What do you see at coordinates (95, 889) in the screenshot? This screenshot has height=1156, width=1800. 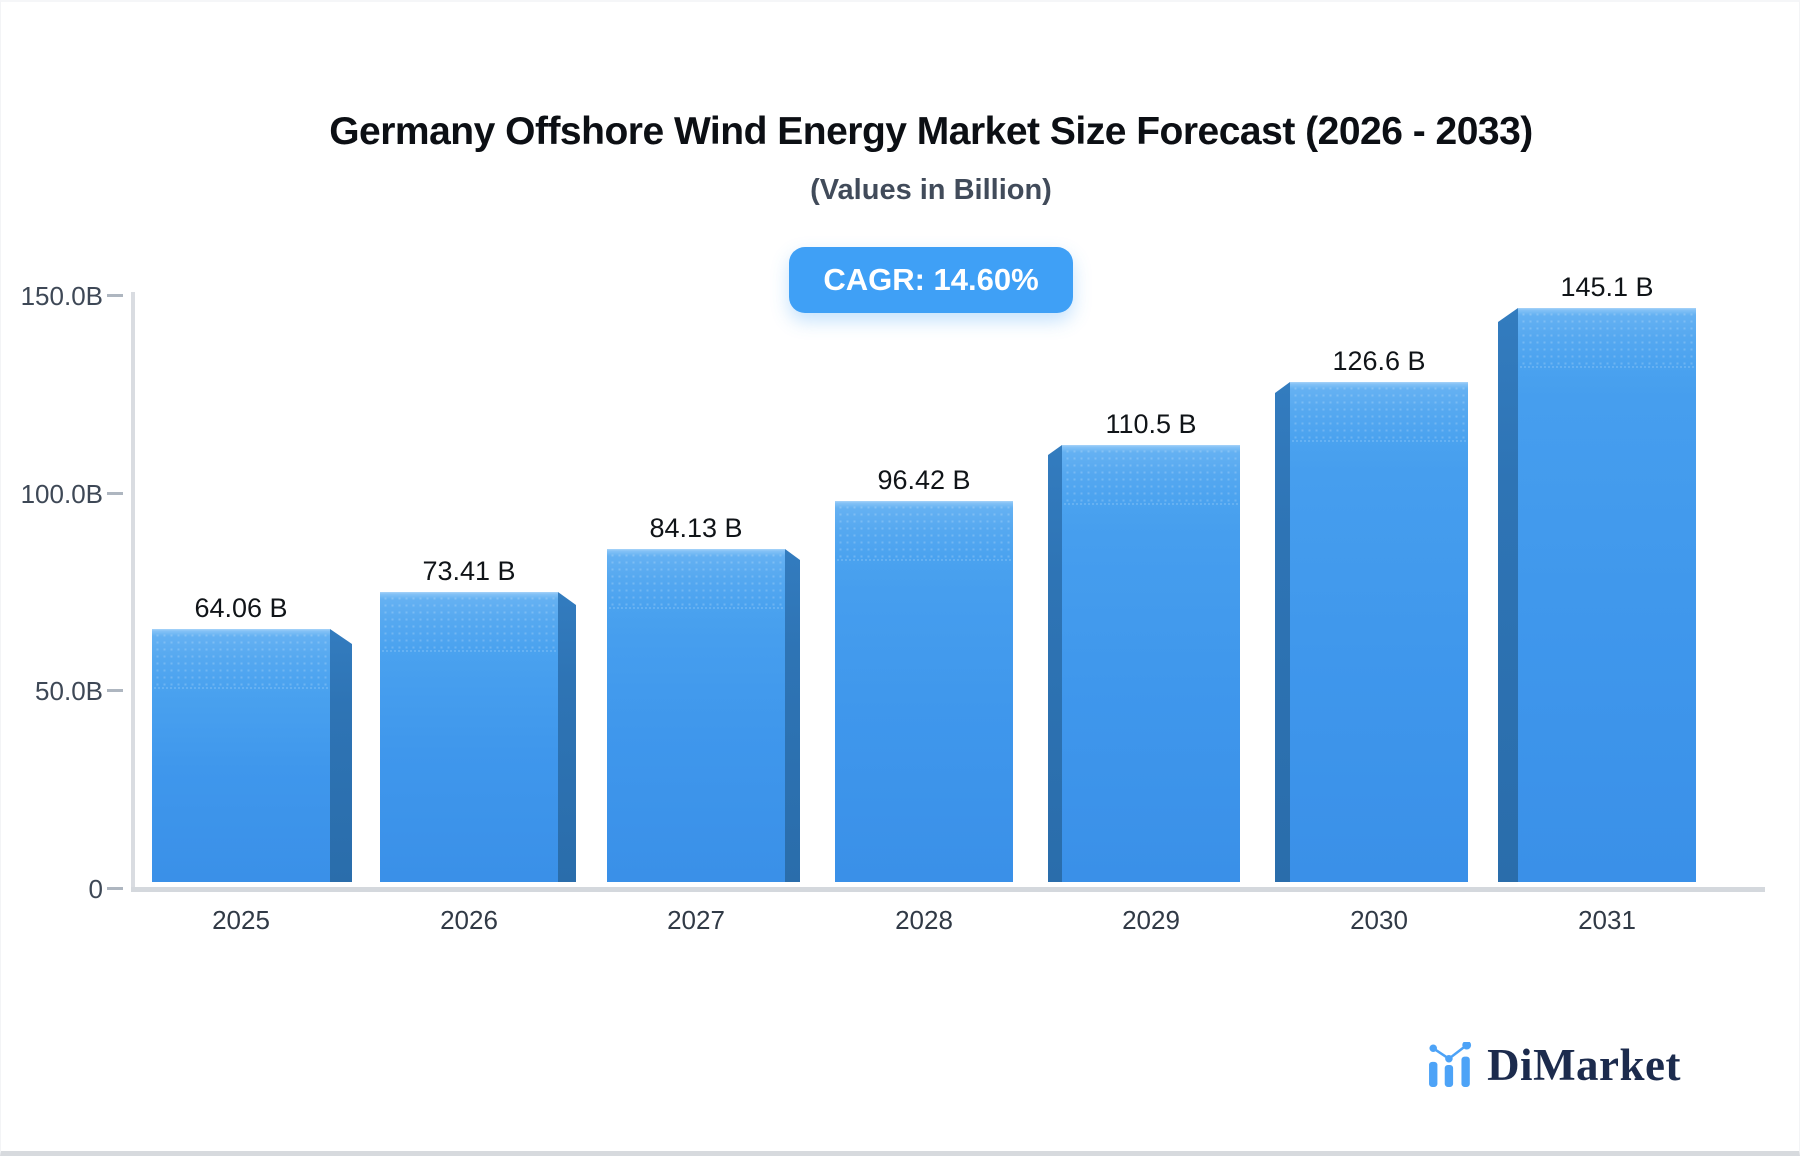 I see `y-axis-label: 0` at bounding box center [95, 889].